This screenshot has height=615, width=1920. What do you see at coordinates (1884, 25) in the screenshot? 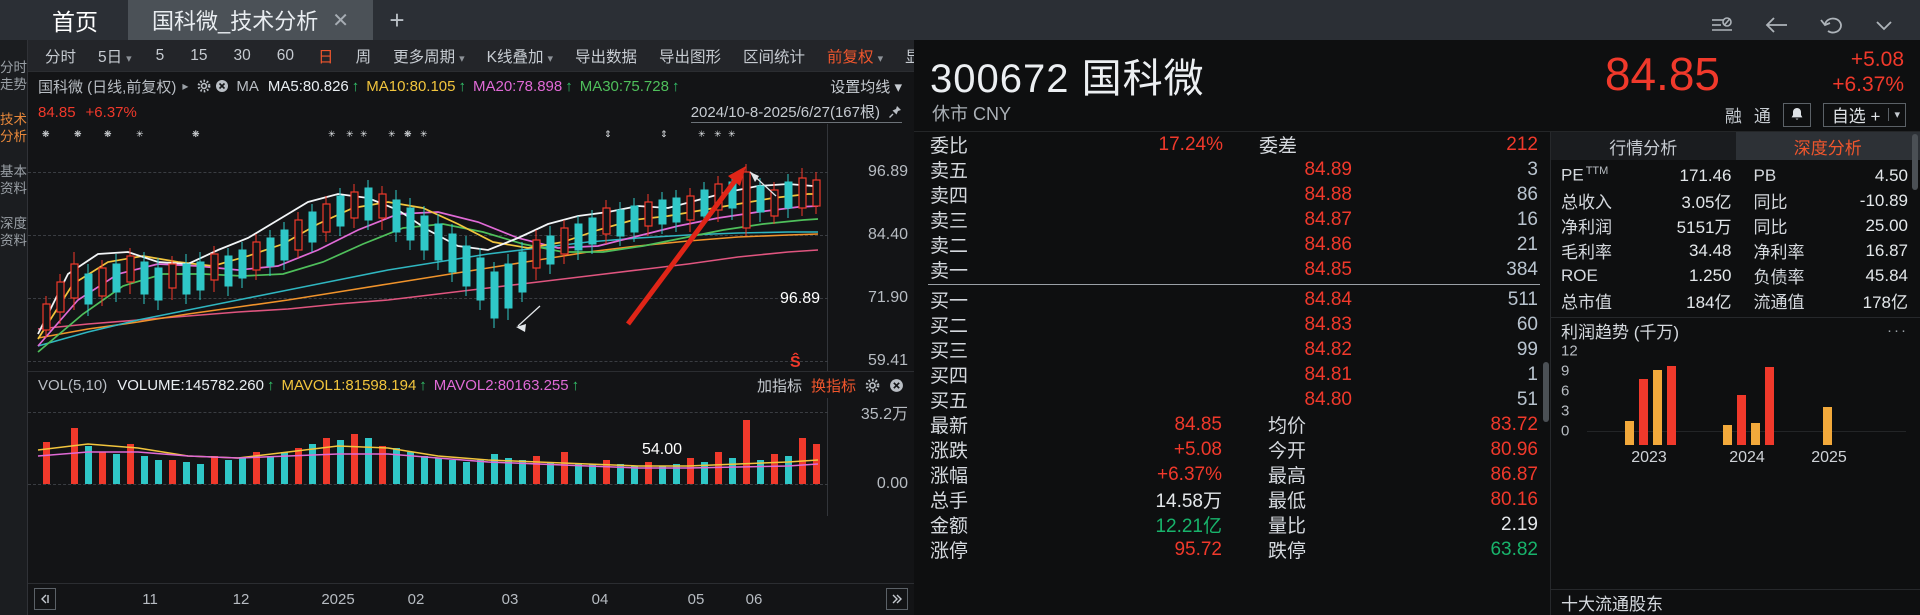
I see `chevron-down-icon` at bounding box center [1884, 25].